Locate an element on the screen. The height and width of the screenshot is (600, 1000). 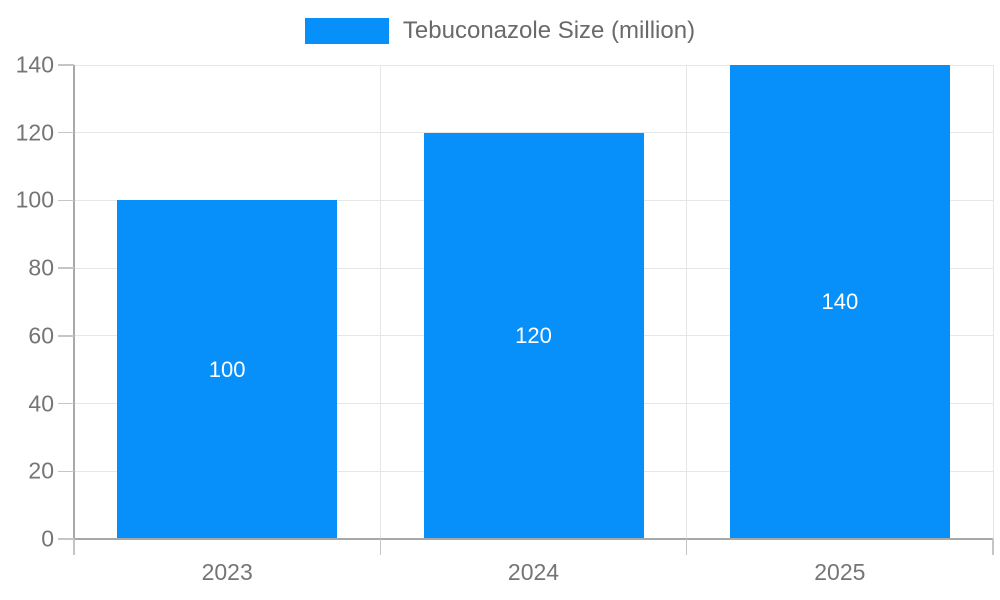
y-tick-label-80: 80 is located at coordinates (41, 267).